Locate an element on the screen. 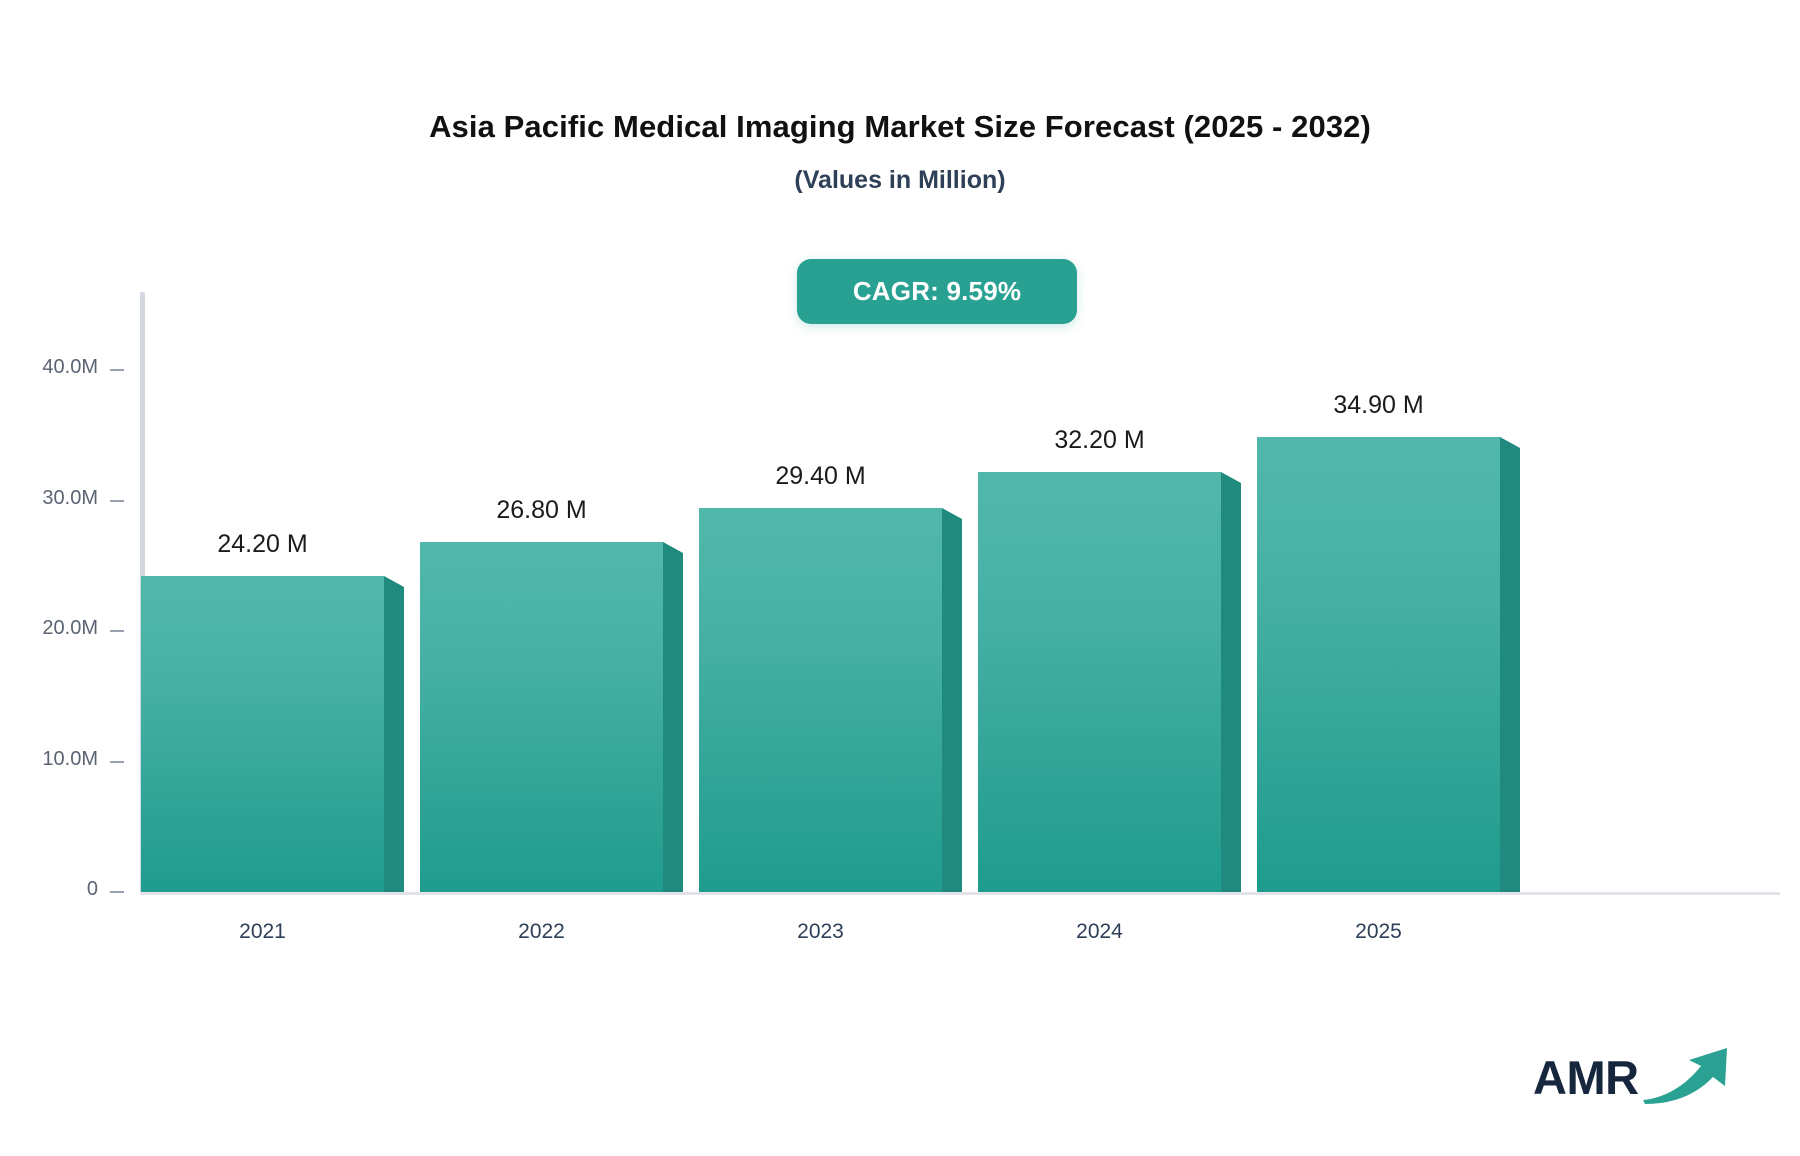  x-axis-line is located at coordinates (960, 893).